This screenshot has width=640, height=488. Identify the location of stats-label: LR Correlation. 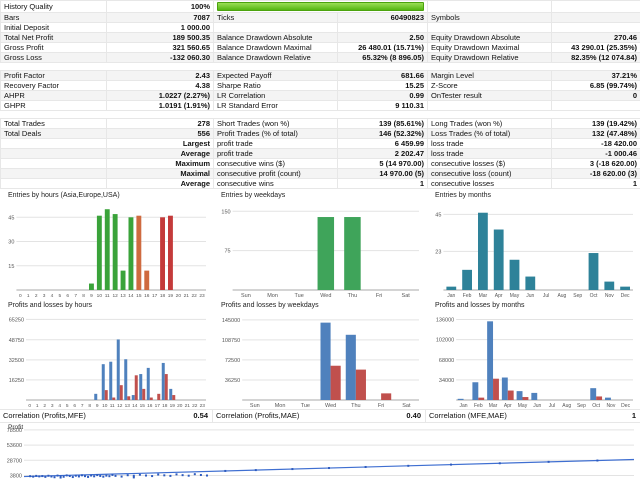
(276, 96).